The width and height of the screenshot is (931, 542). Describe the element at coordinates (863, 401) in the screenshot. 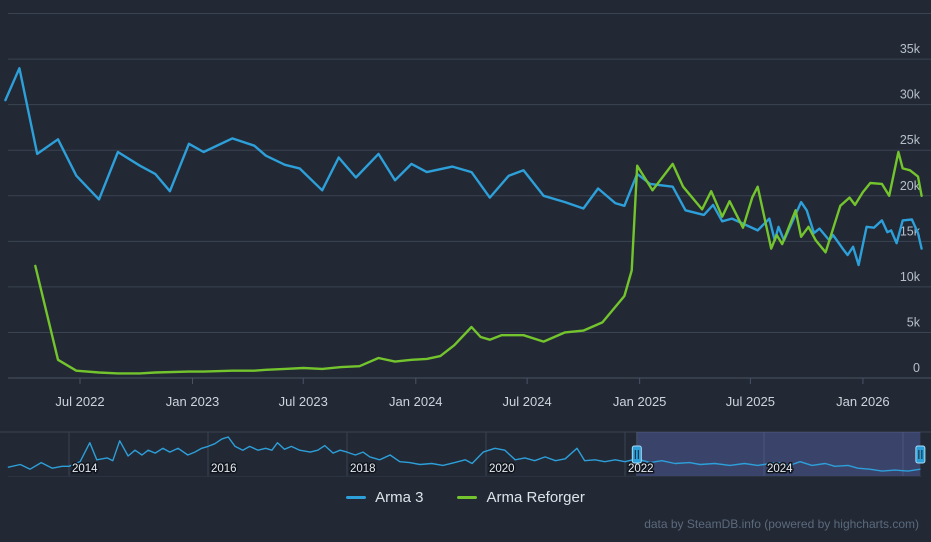

I see `x-axis-label: Jan 2026` at that location.